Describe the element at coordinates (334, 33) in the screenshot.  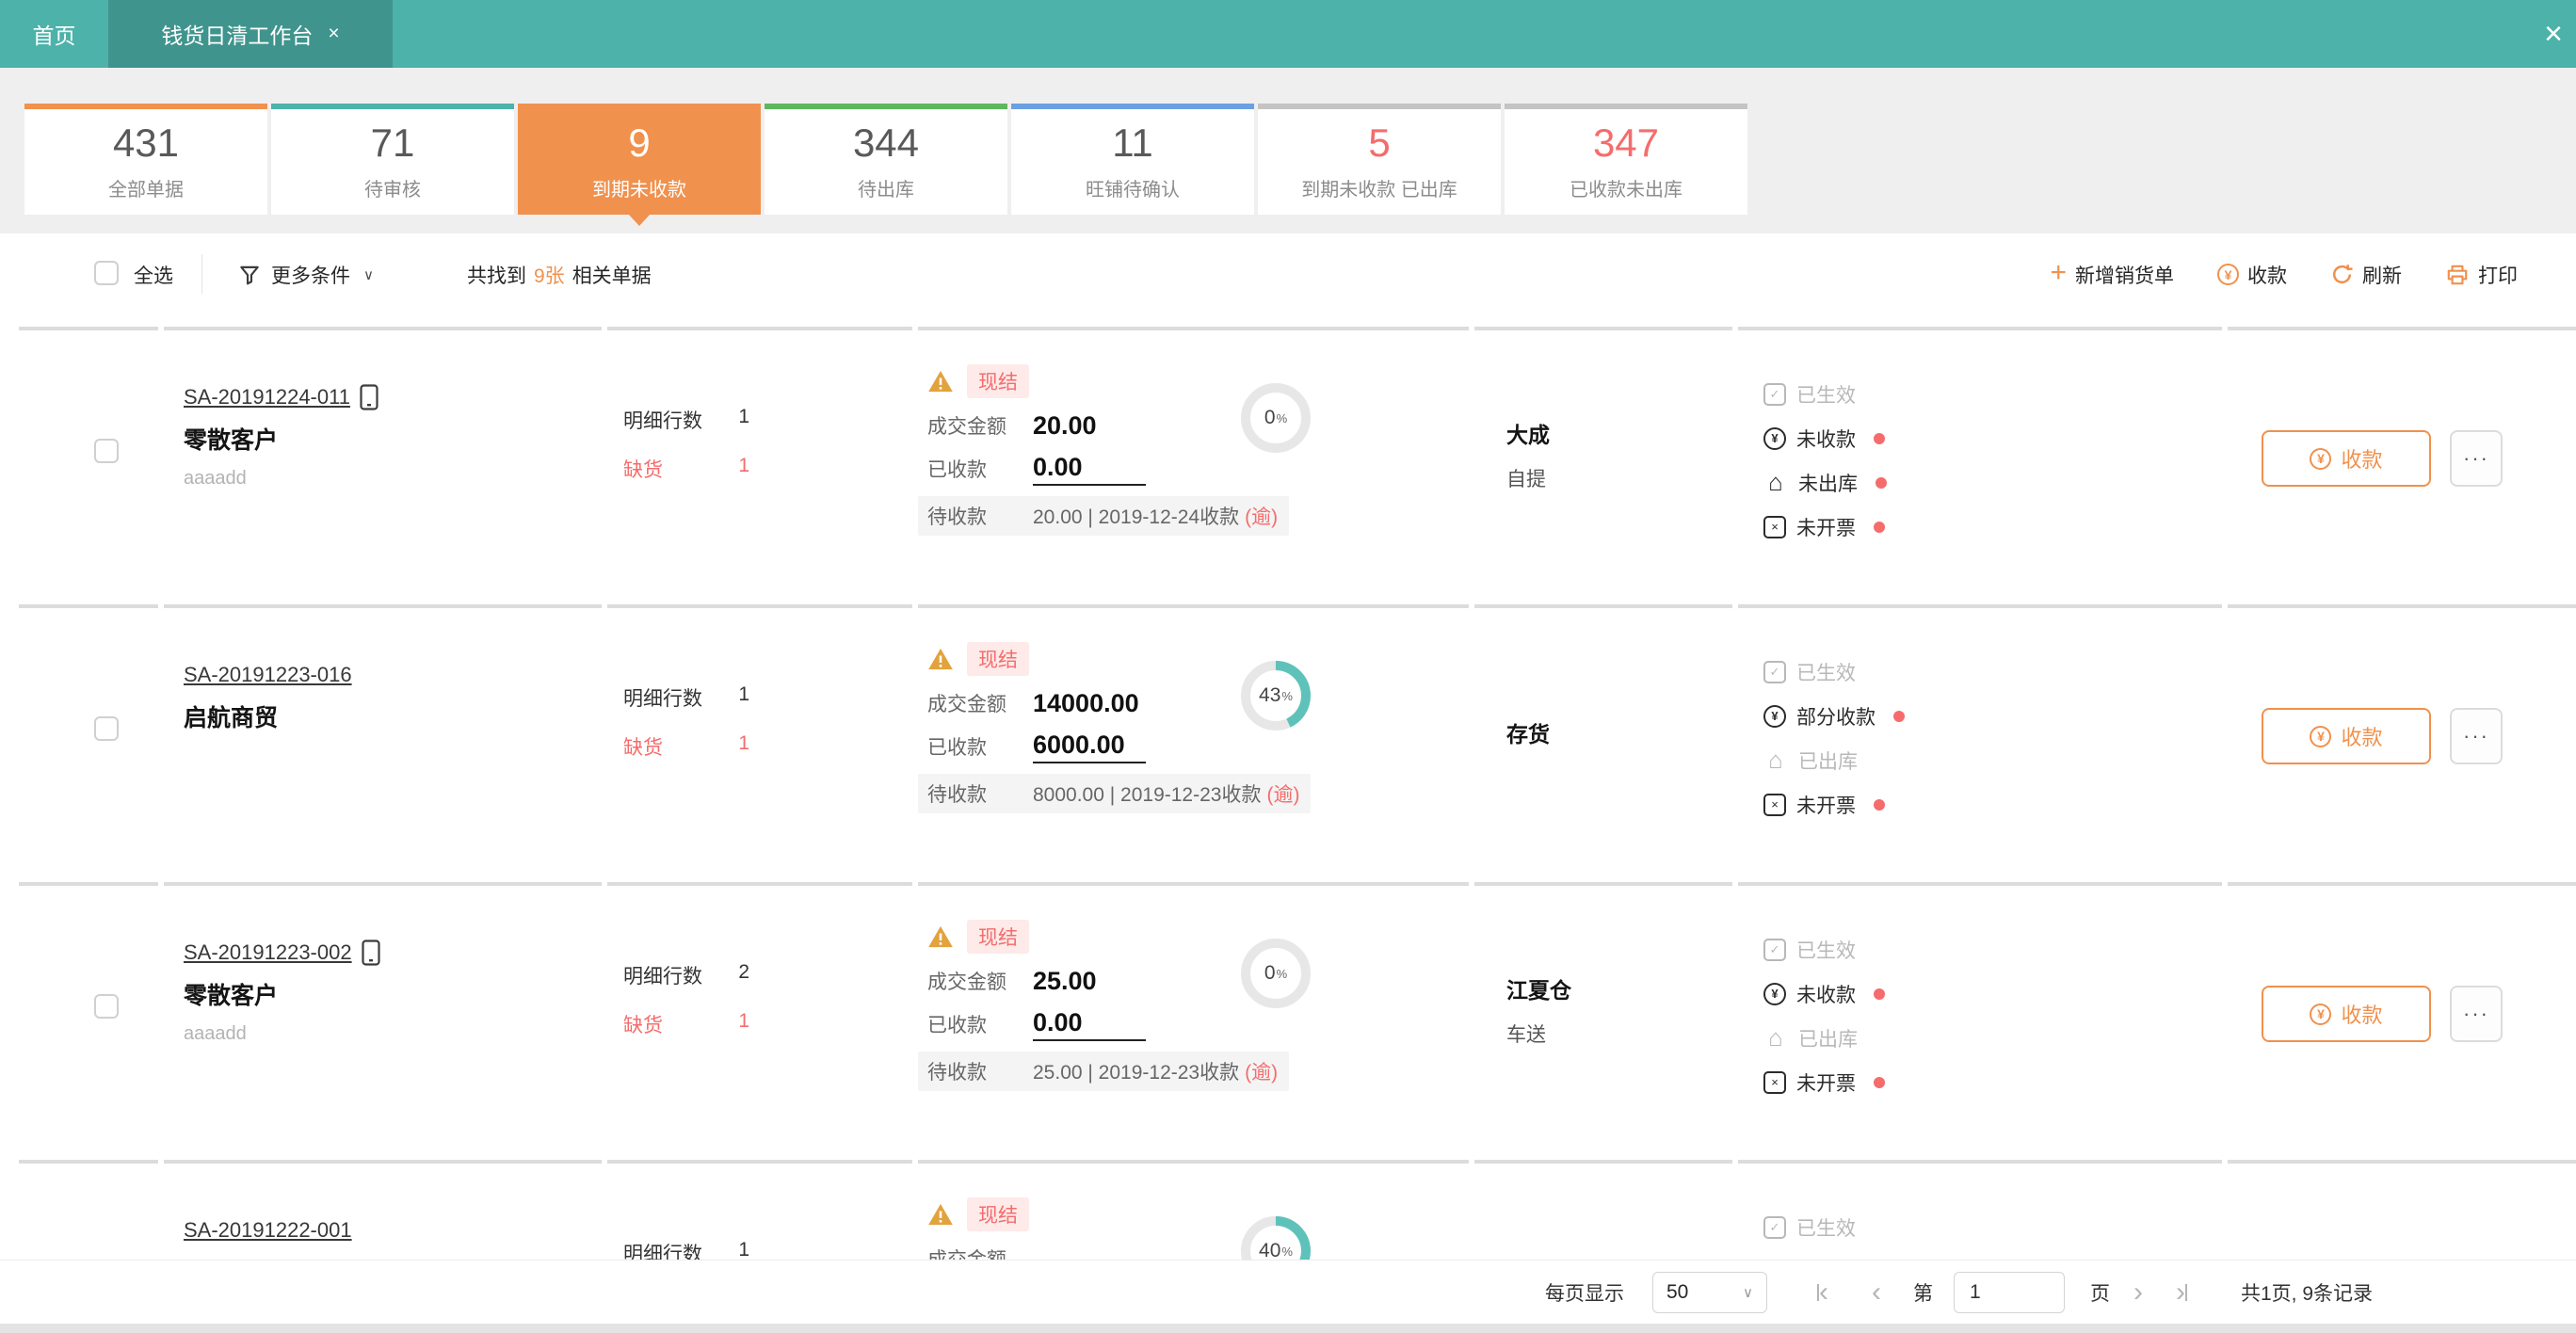
I see `tab-close-icon: ×` at that location.